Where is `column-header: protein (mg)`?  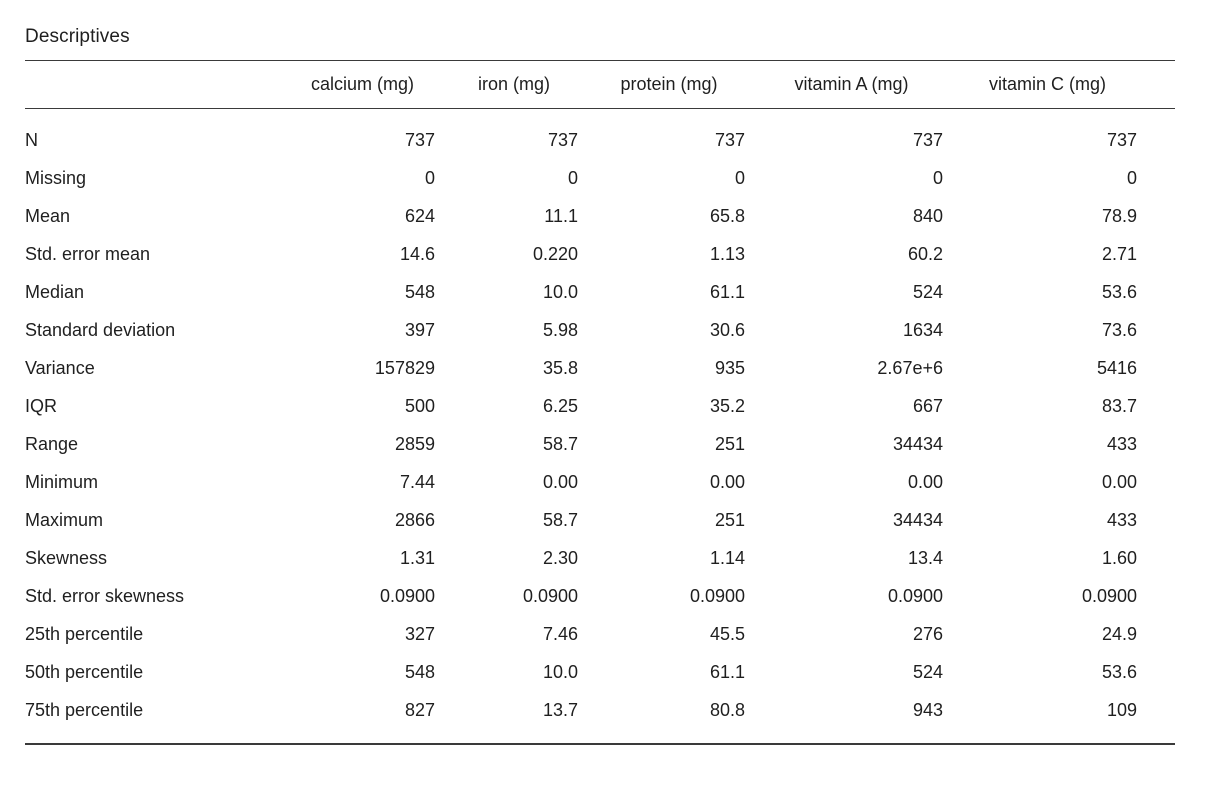 column-header: protein (mg) is located at coordinates (669, 84).